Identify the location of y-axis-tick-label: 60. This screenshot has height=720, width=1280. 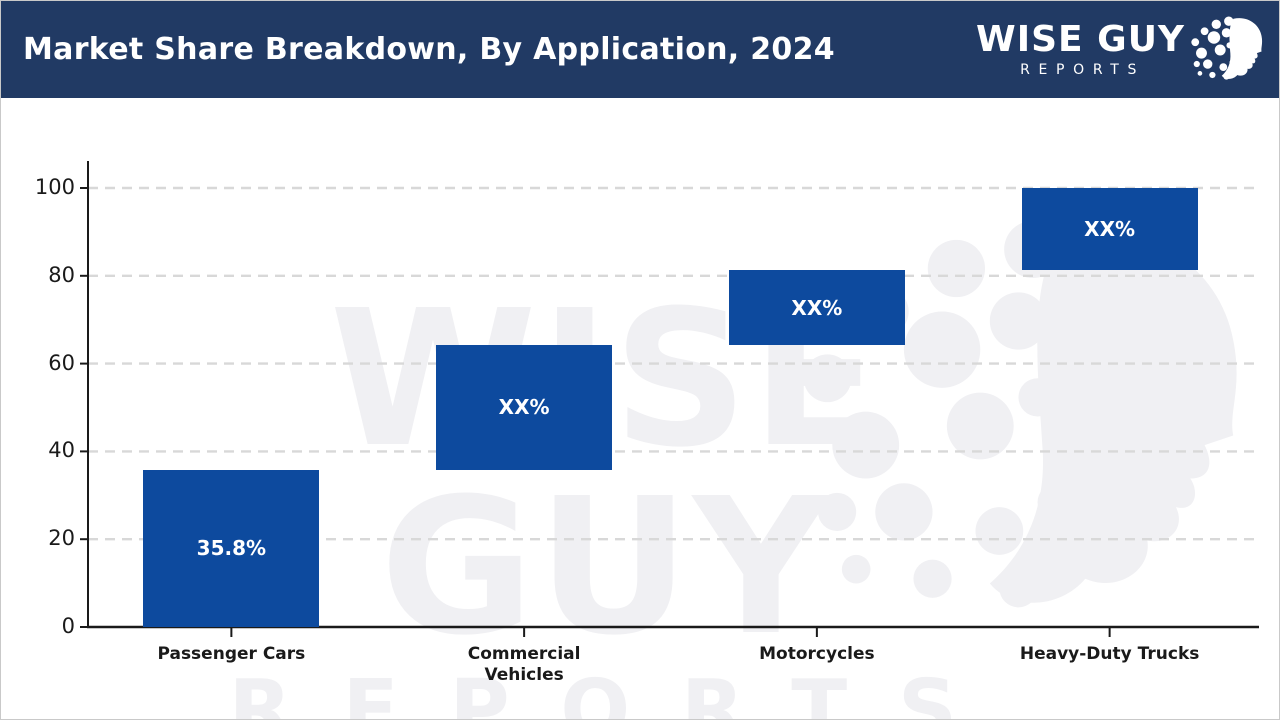
(61, 362).